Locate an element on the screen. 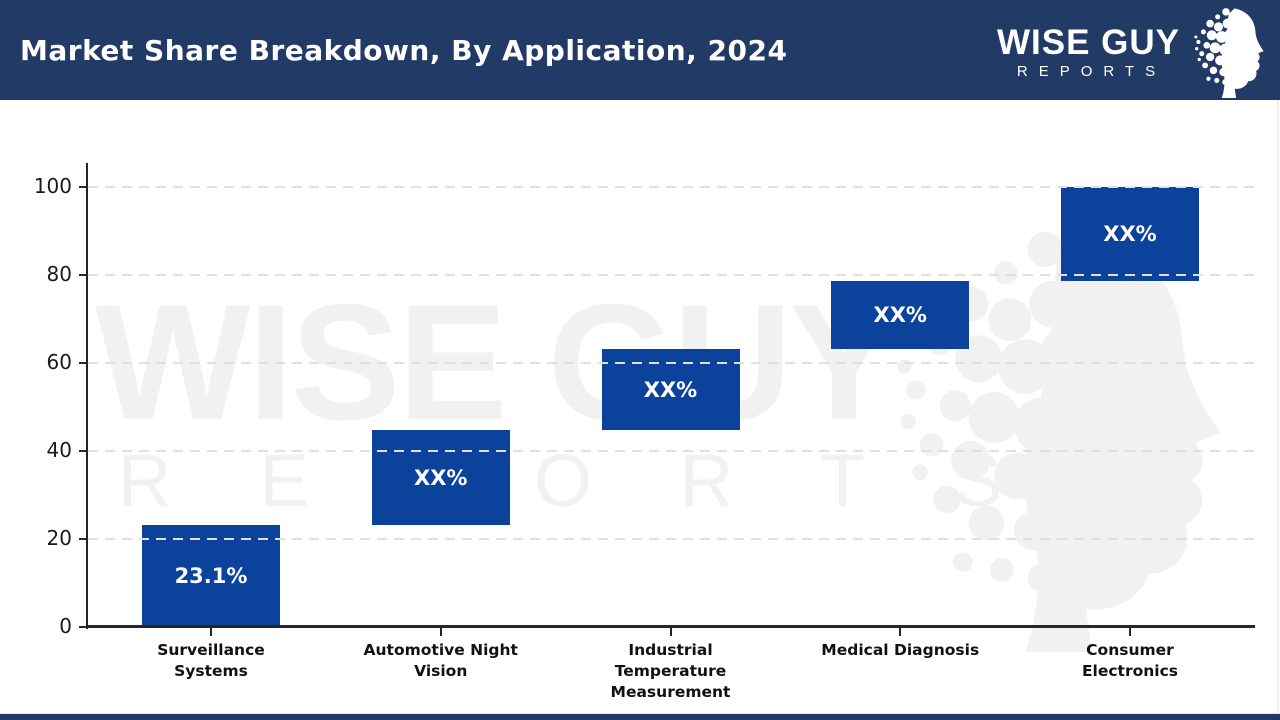 Image resolution: width=1280 pixels, height=720 pixels. x-category-label: Medical Diagnosis is located at coordinates (900, 650).